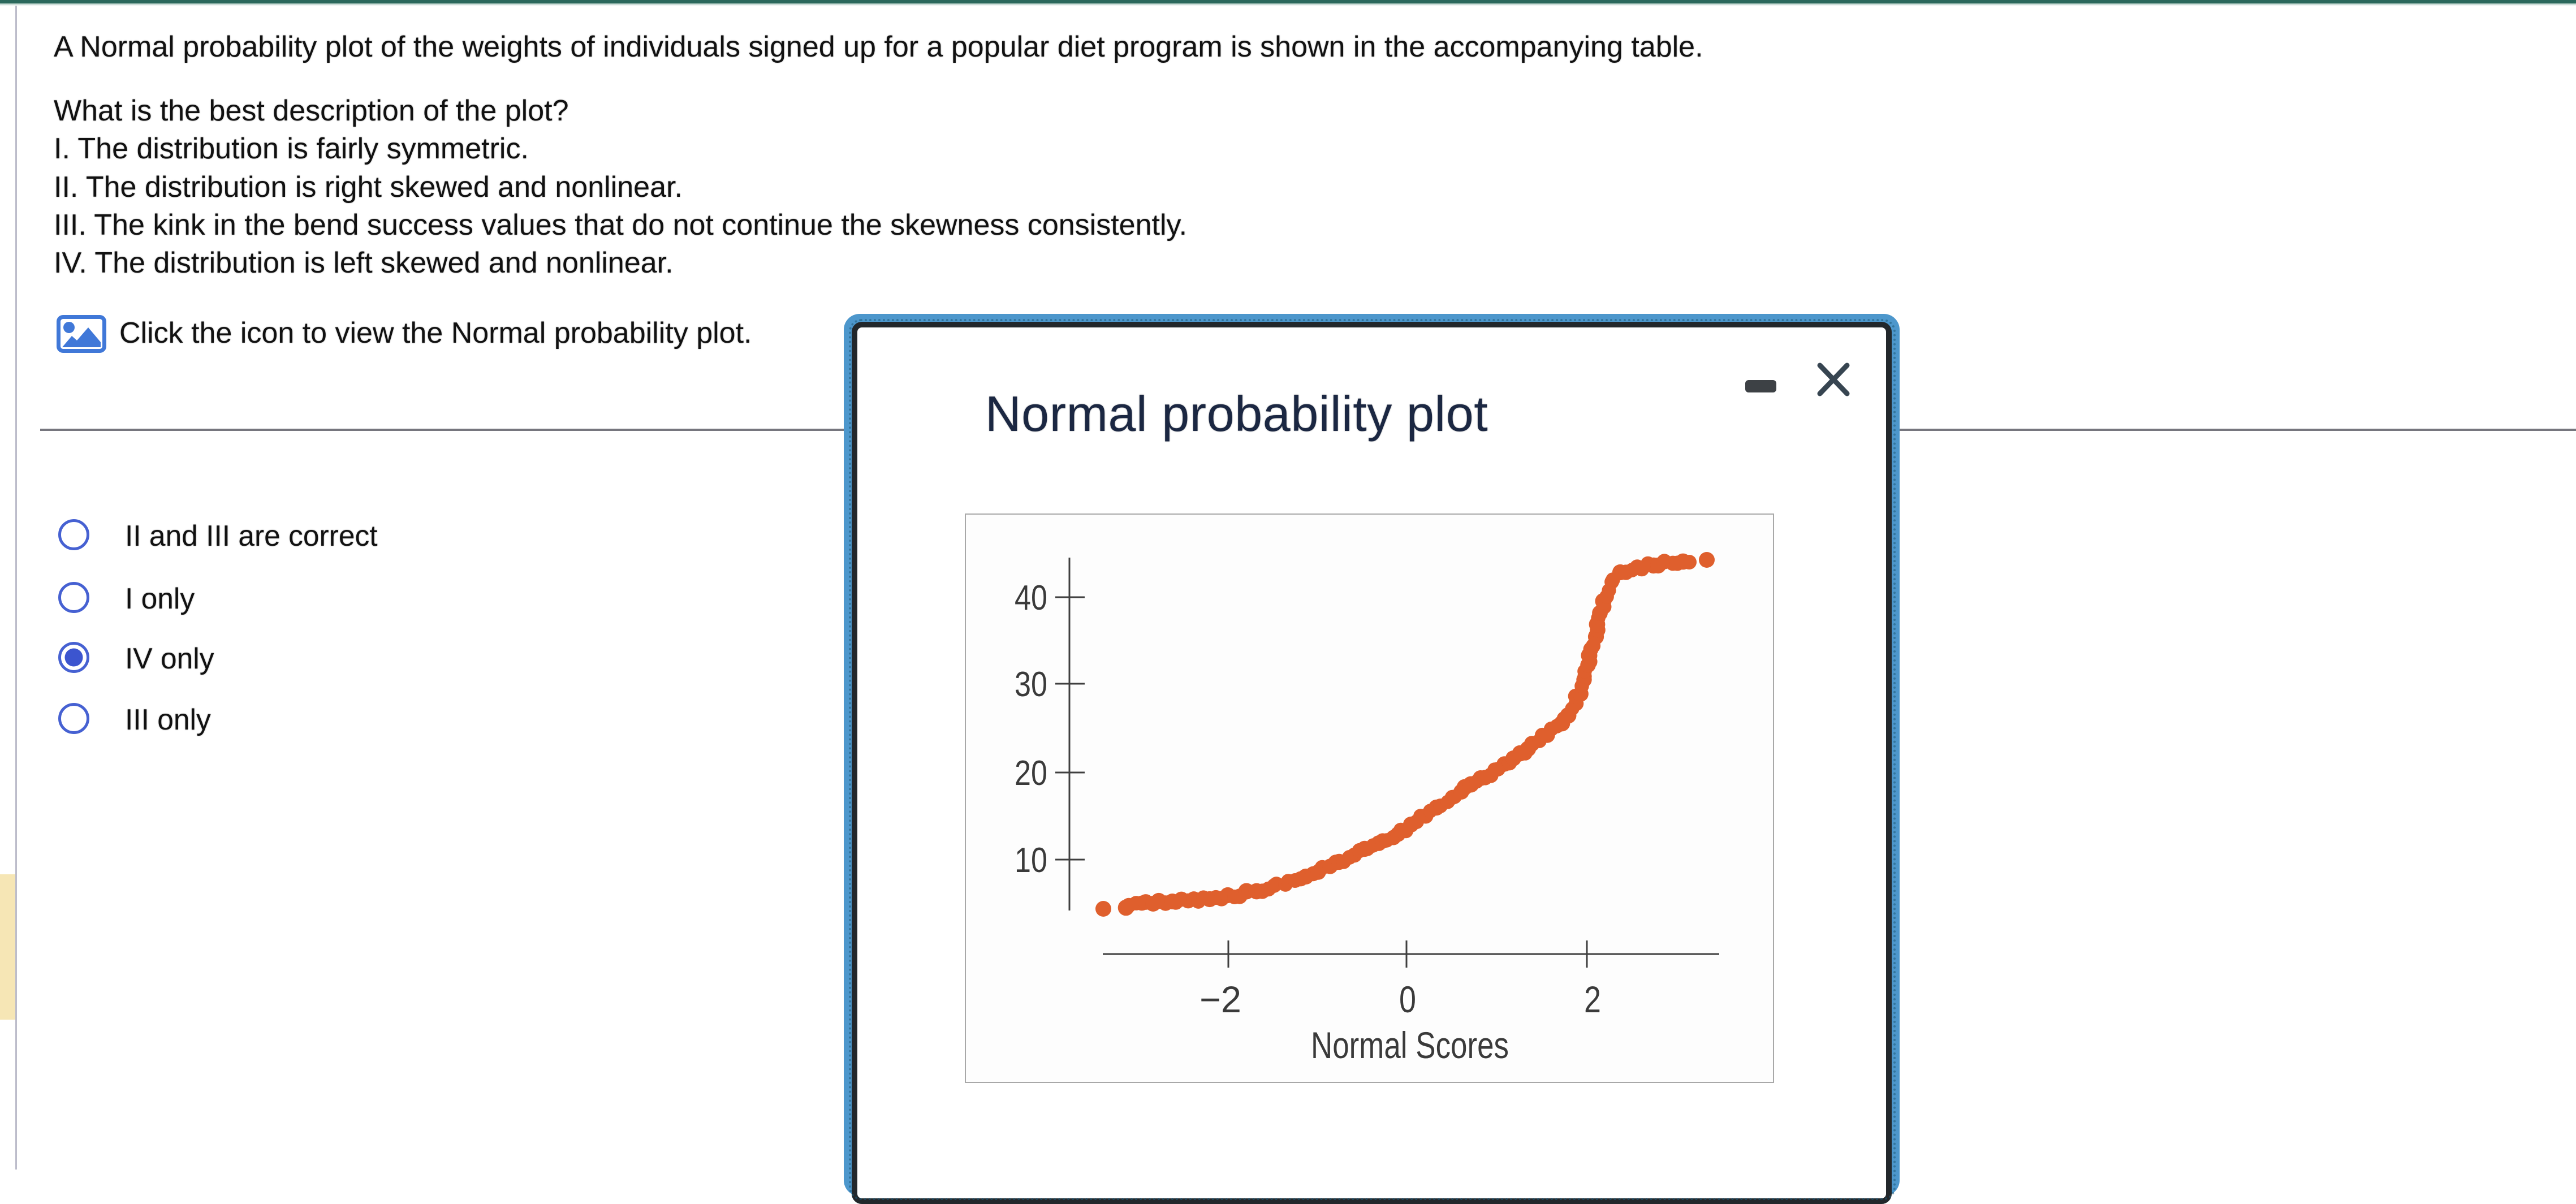  Describe the element at coordinates (1592, 999) in the screenshot. I see `svg-text: 2` at that location.